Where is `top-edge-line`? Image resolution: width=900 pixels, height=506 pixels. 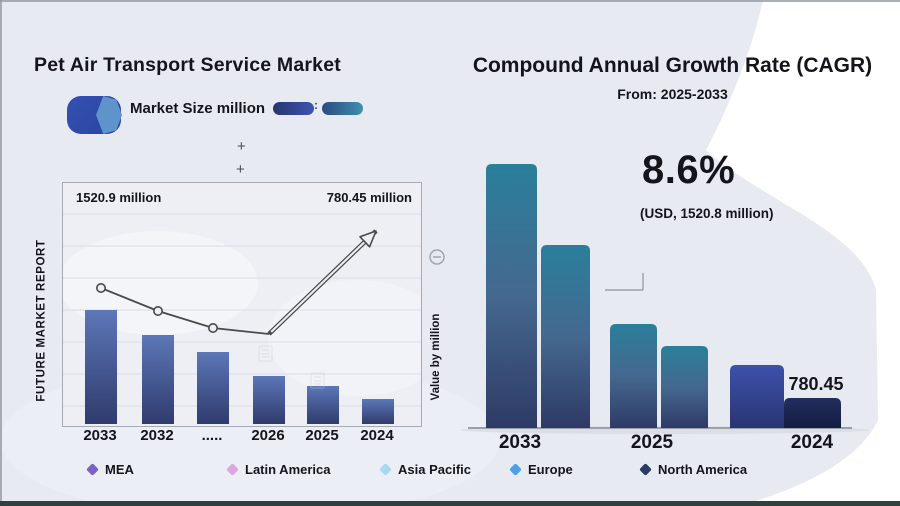 top-edge-line is located at coordinates (450, 1).